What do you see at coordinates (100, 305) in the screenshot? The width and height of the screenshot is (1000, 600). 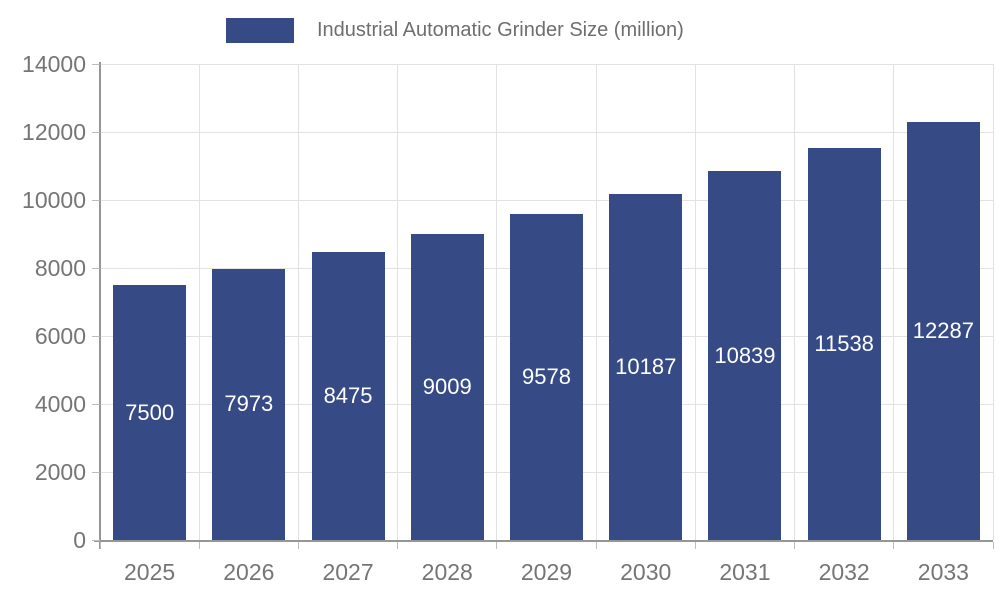 I see `y-axis-line` at bounding box center [100, 305].